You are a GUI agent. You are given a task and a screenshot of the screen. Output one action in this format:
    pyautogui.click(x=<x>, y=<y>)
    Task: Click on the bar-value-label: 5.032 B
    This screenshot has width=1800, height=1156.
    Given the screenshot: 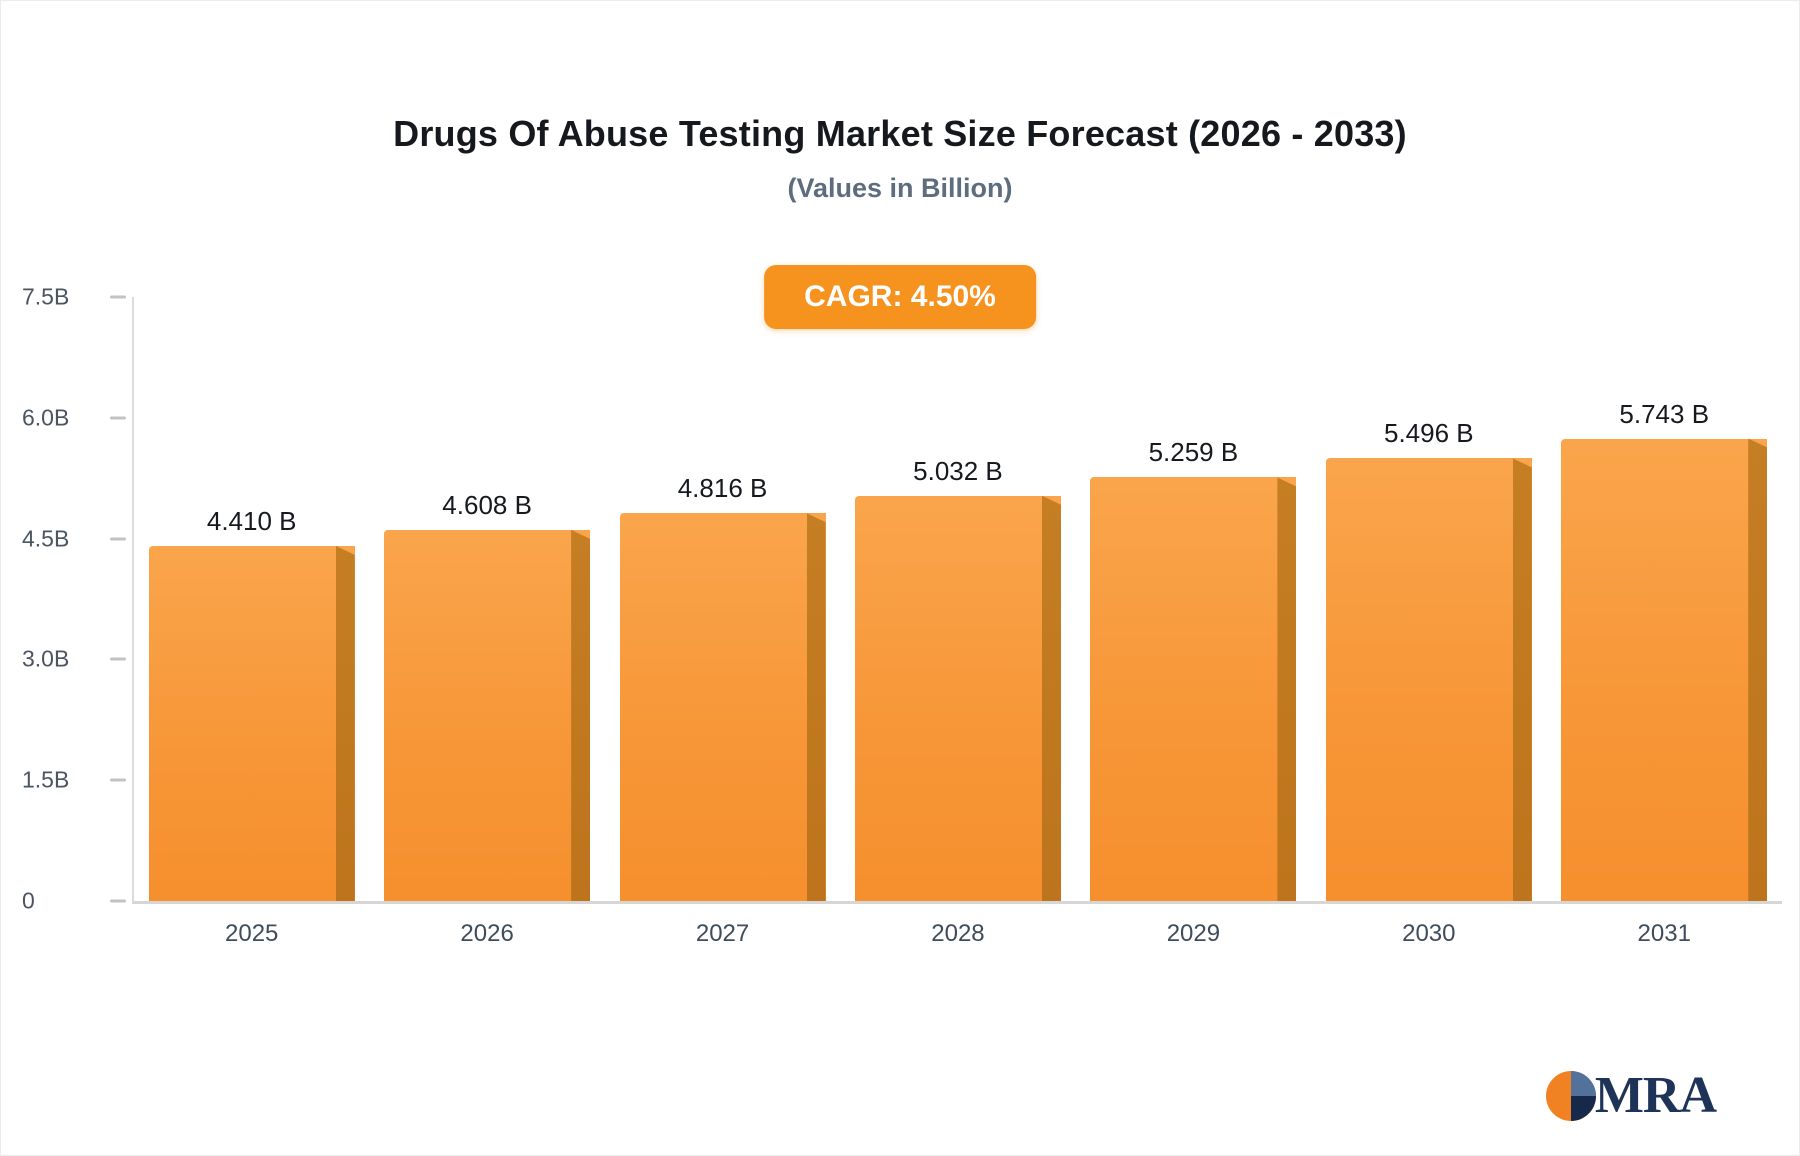 What is the action you would take?
    pyautogui.click(x=958, y=470)
    